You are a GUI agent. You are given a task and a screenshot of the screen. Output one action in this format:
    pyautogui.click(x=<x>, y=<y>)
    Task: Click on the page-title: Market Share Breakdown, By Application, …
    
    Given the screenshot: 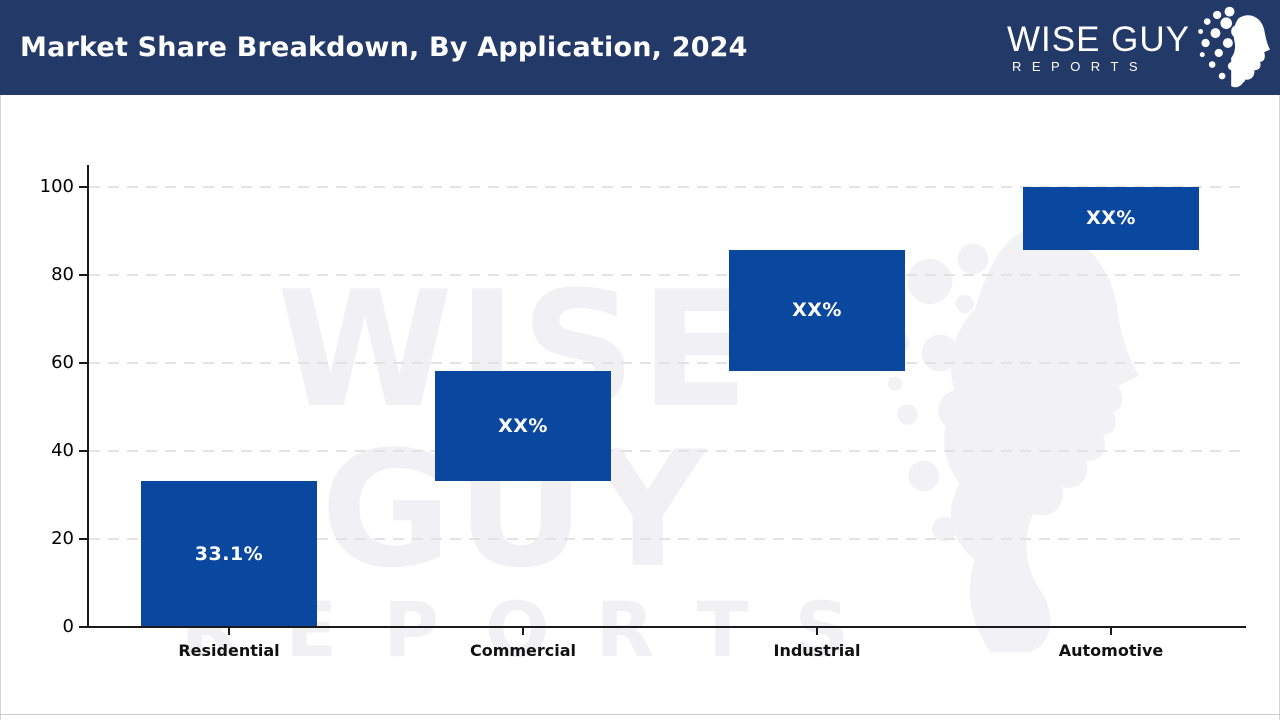 What is the action you would take?
    pyautogui.click(x=384, y=47)
    